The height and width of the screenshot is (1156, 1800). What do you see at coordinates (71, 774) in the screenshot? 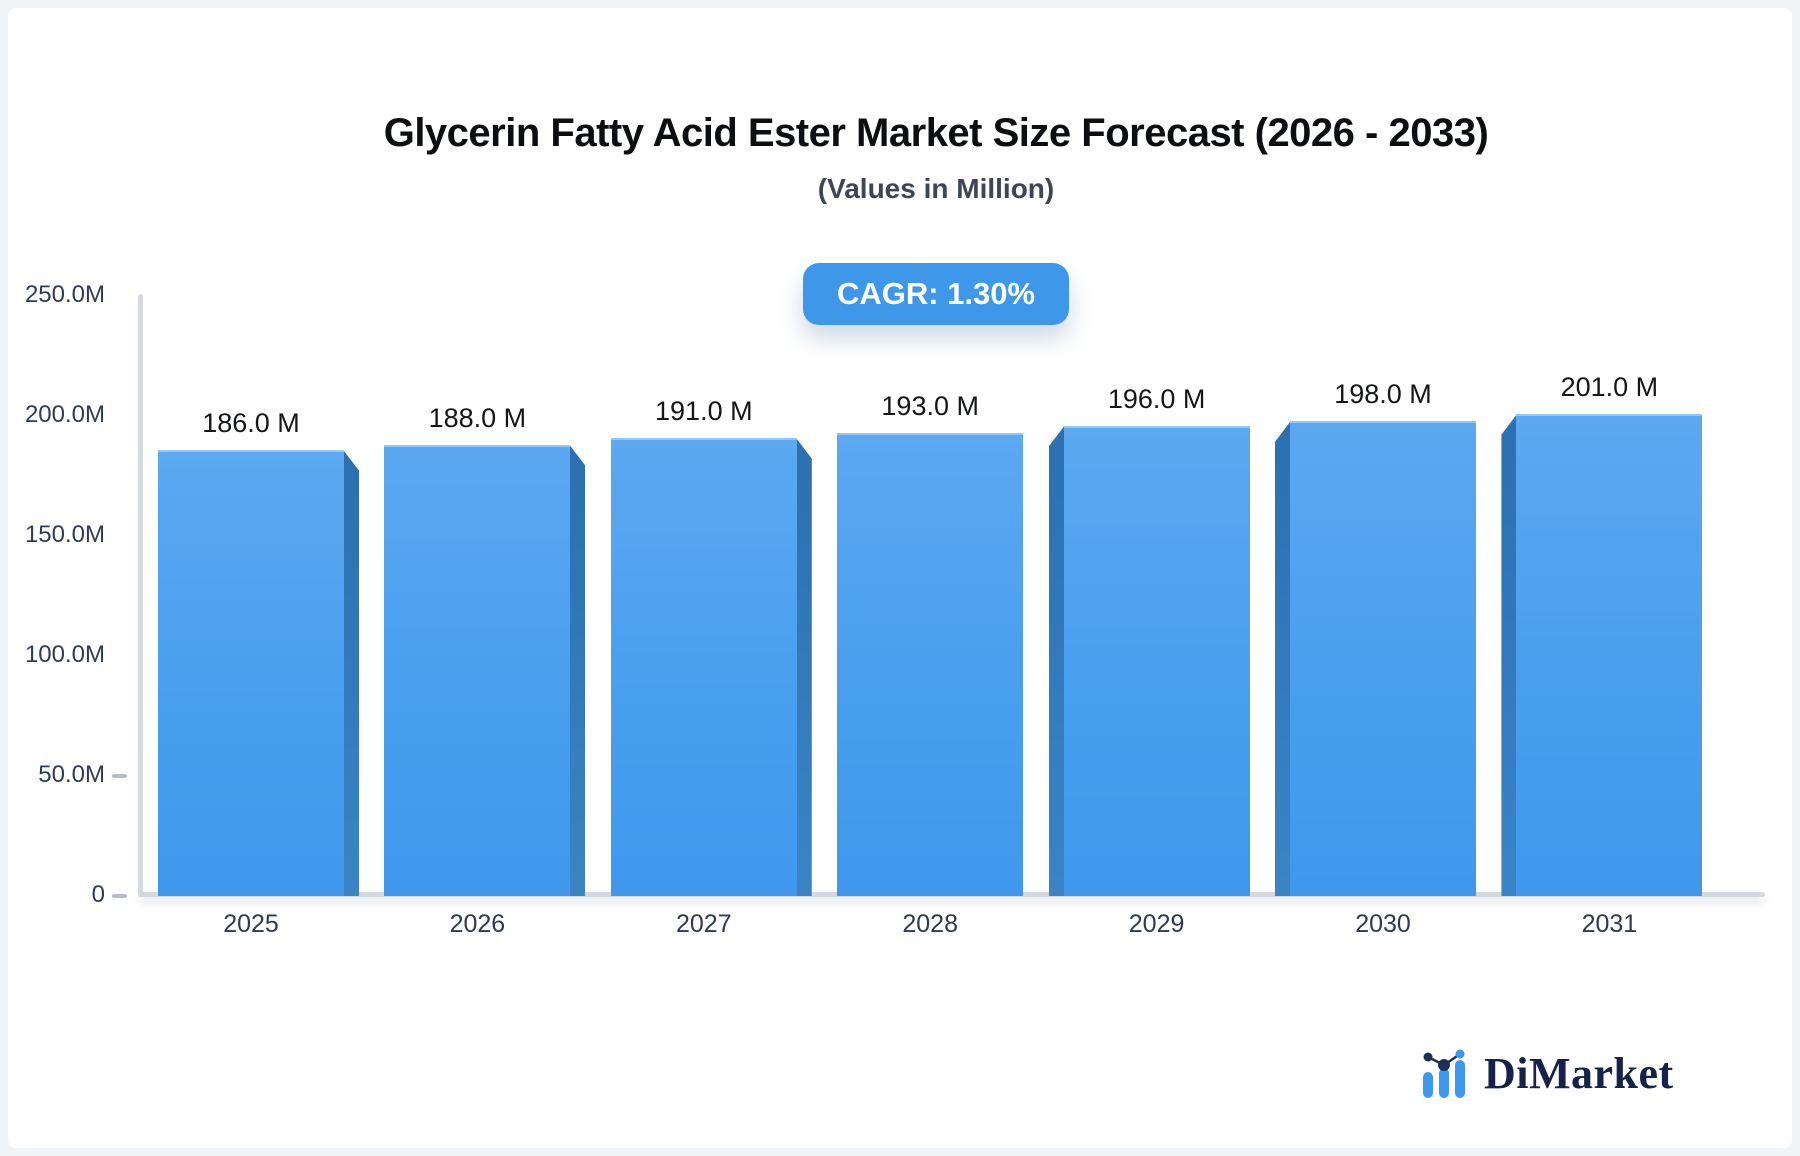
I see `y-axis-label: 50.0M` at bounding box center [71, 774].